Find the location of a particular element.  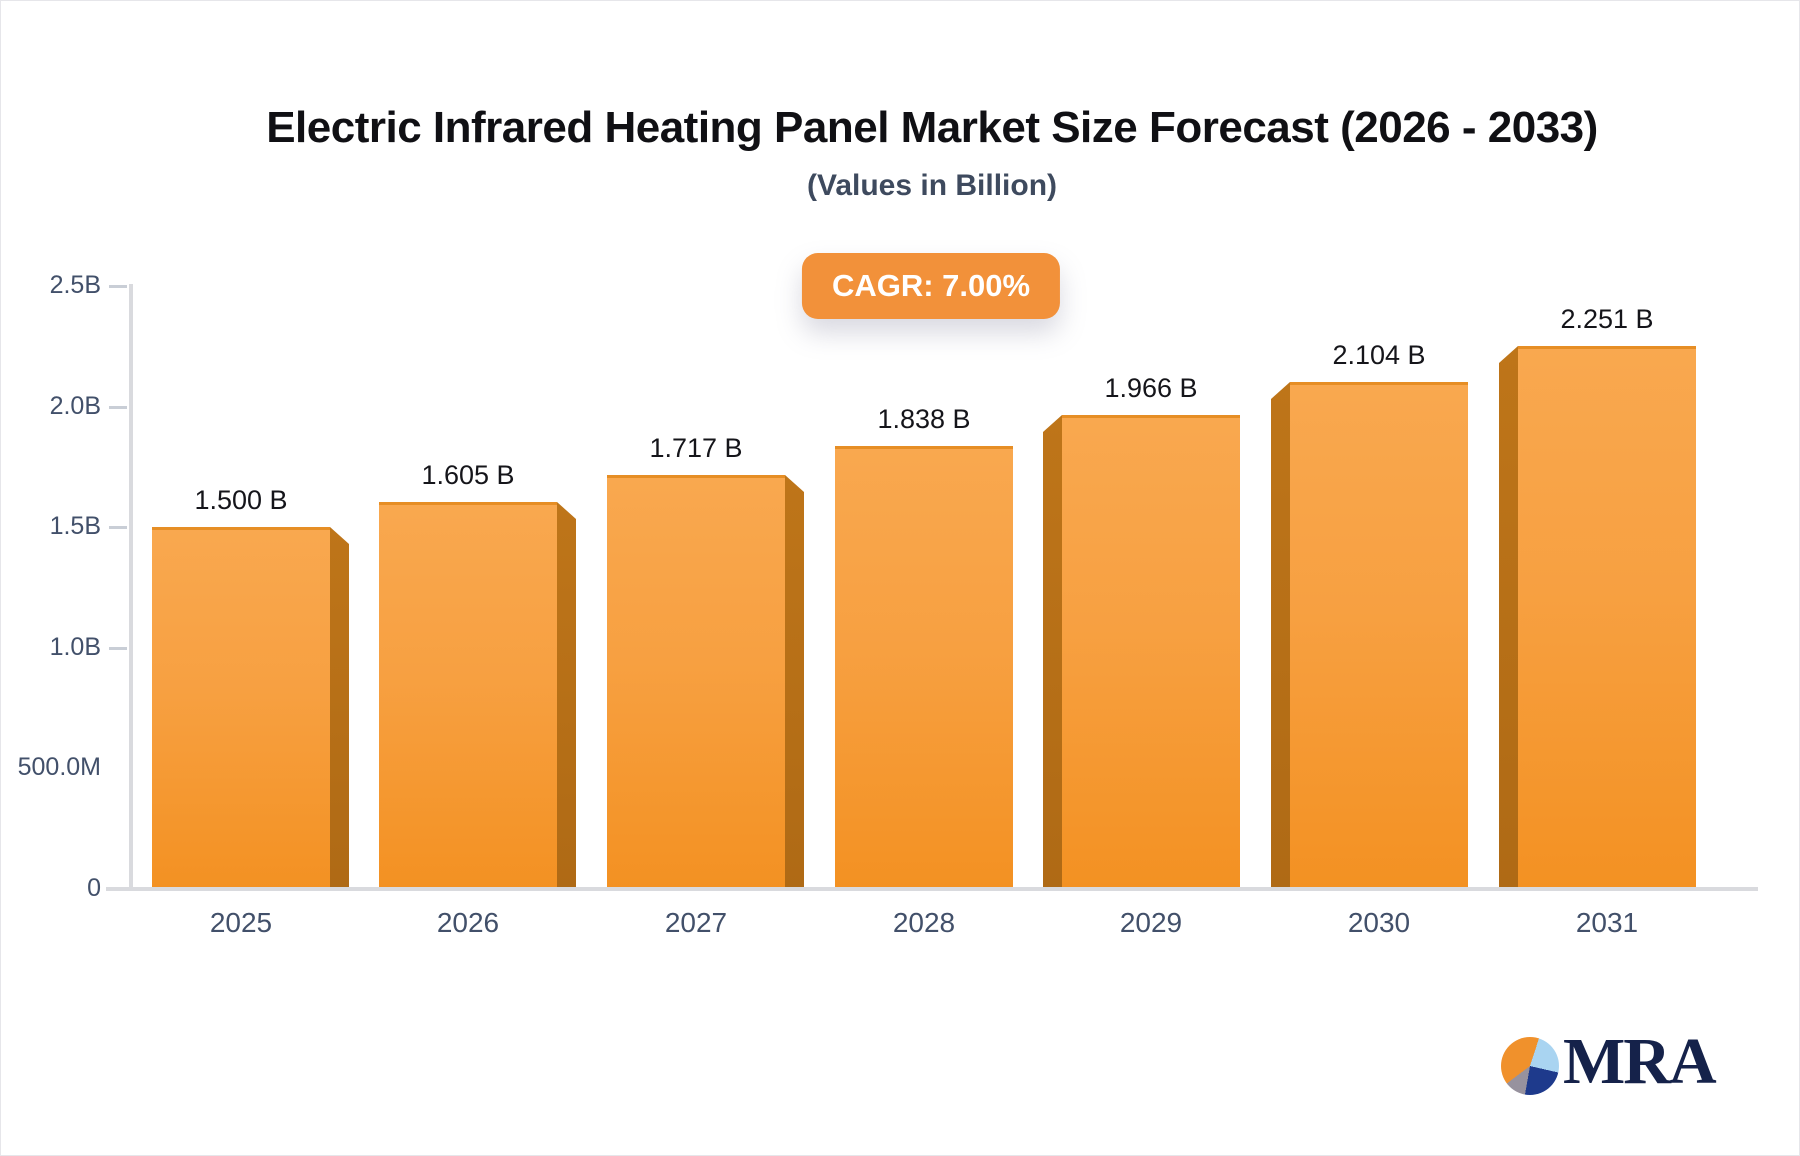

bar-value-label: 1.717 B is located at coordinates (696, 448).